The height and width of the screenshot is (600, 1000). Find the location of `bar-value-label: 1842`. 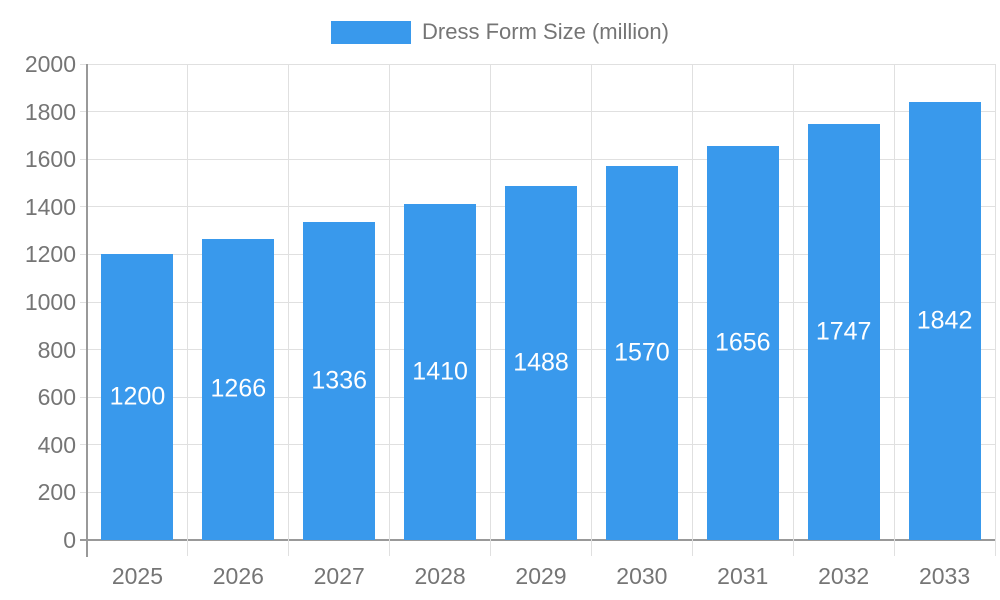

bar-value-label: 1842 is located at coordinates (944, 320).